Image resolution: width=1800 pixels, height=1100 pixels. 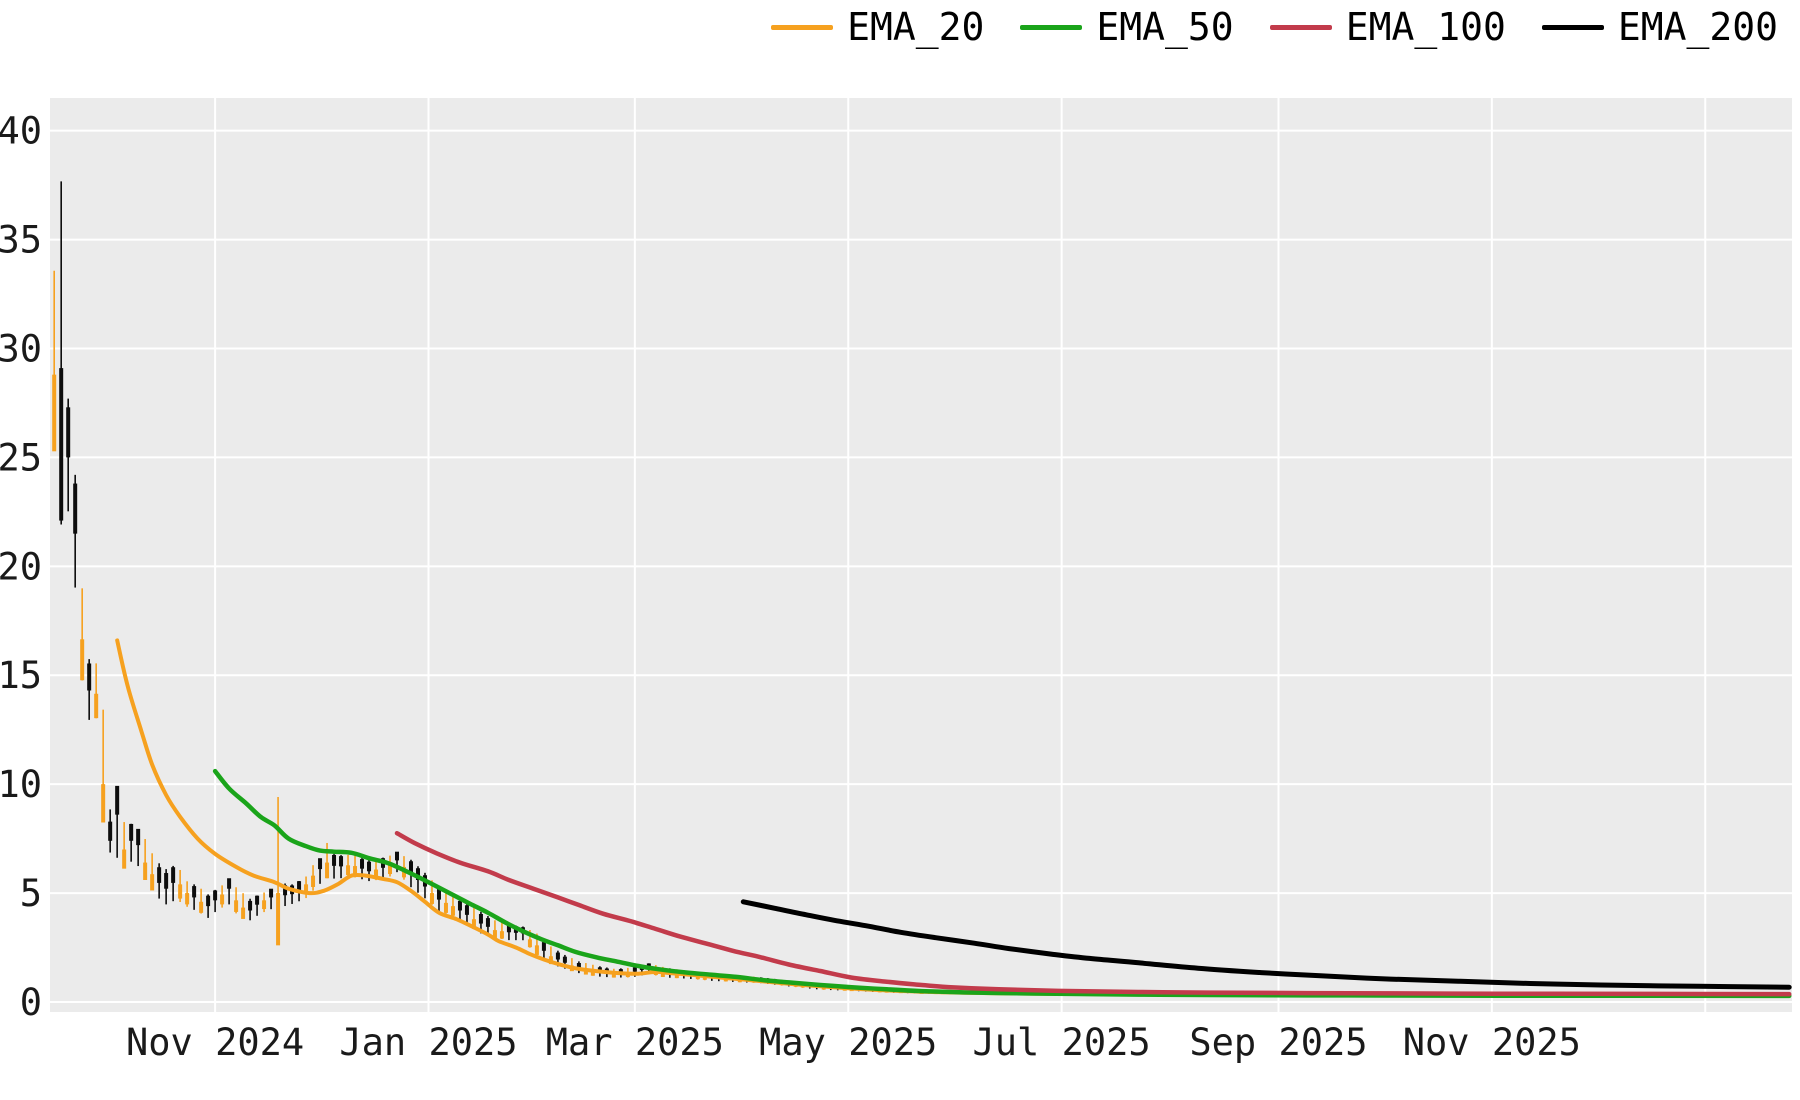 I want to click on x-tick-label: Sep 2025, so click(x=1278, y=1042).